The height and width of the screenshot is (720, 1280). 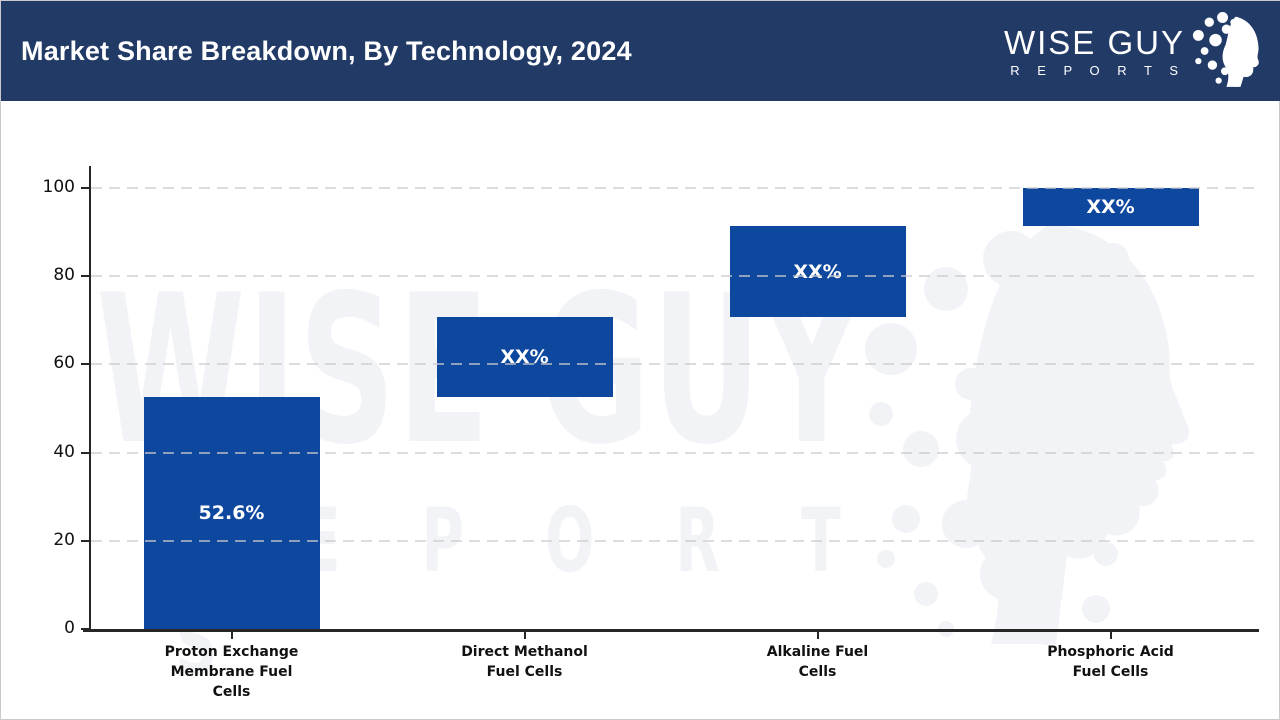 What do you see at coordinates (1225, 49) in the screenshot?
I see `brand-face-icon` at bounding box center [1225, 49].